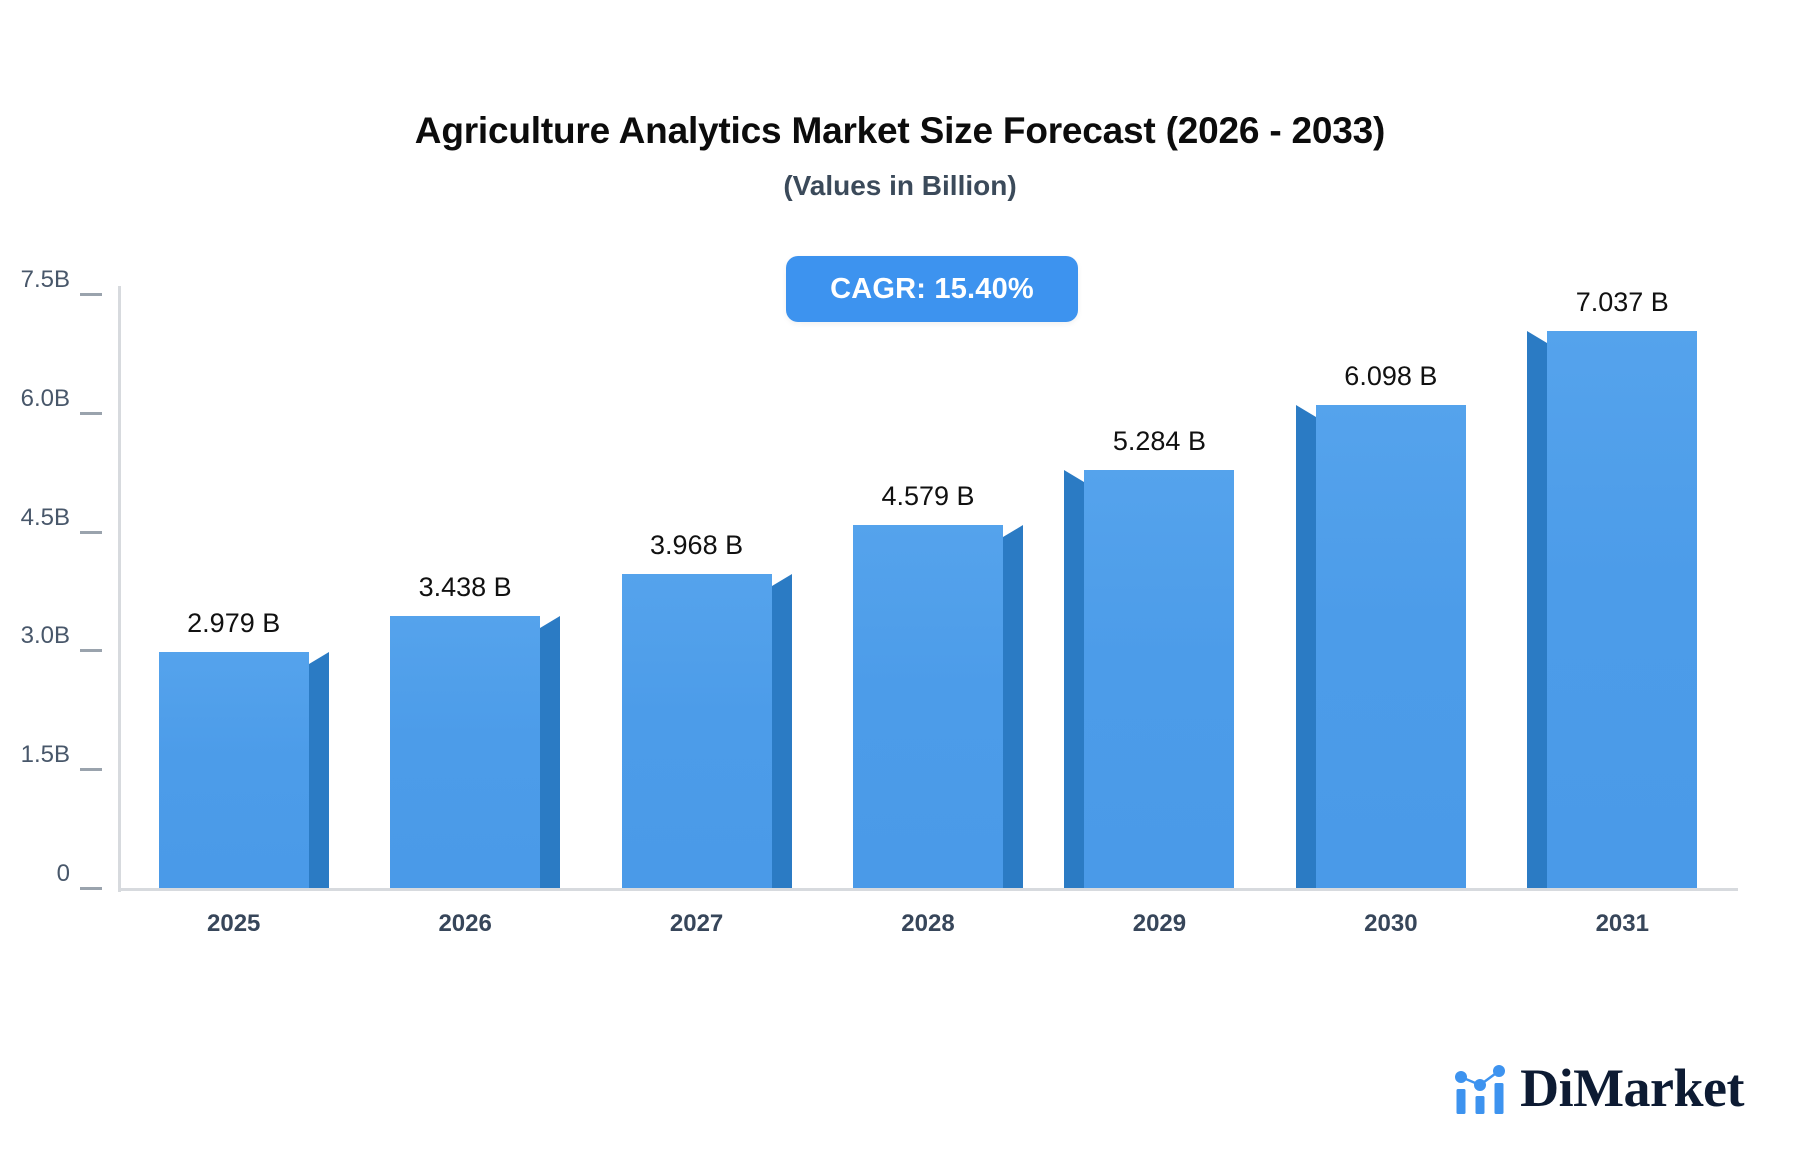 This screenshot has height=1156, width=1800. Describe the element at coordinates (45, 636) in the screenshot. I see `y-axis-tick-label: 3.0B` at that location.